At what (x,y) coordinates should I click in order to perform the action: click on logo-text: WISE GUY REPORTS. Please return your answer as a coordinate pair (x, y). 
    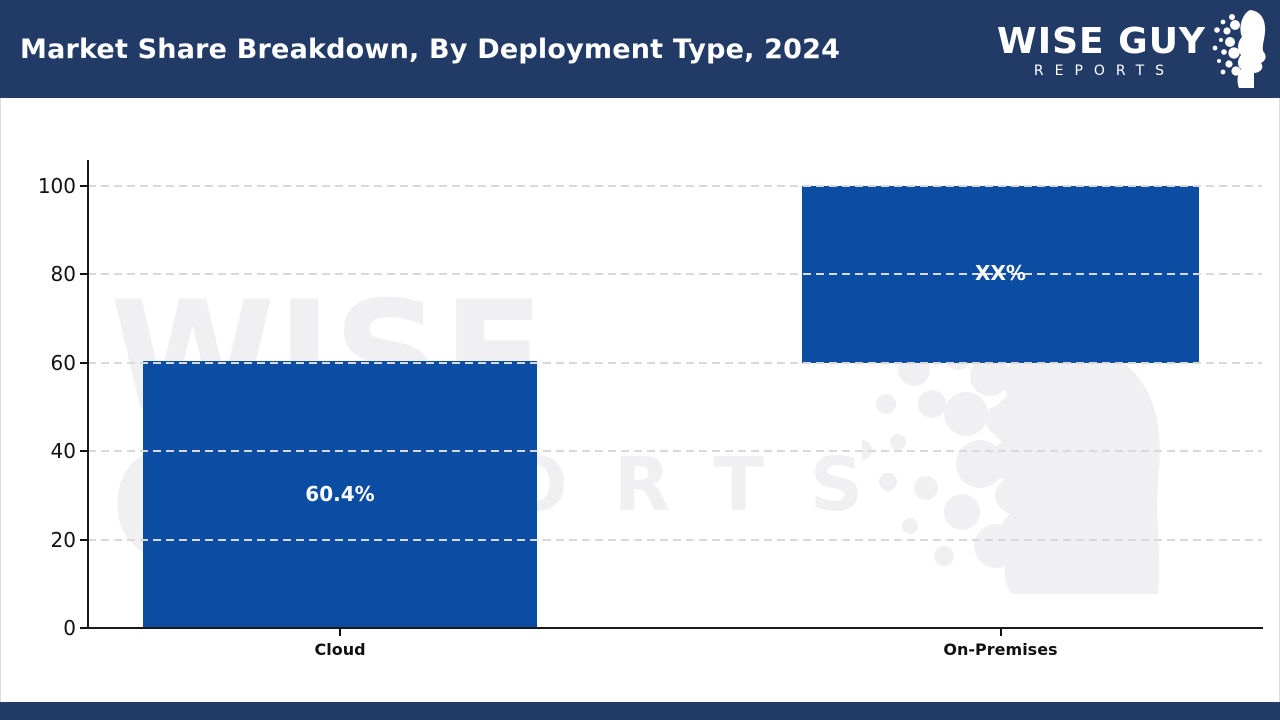
    Looking at the image, I should click on (1101, 50).